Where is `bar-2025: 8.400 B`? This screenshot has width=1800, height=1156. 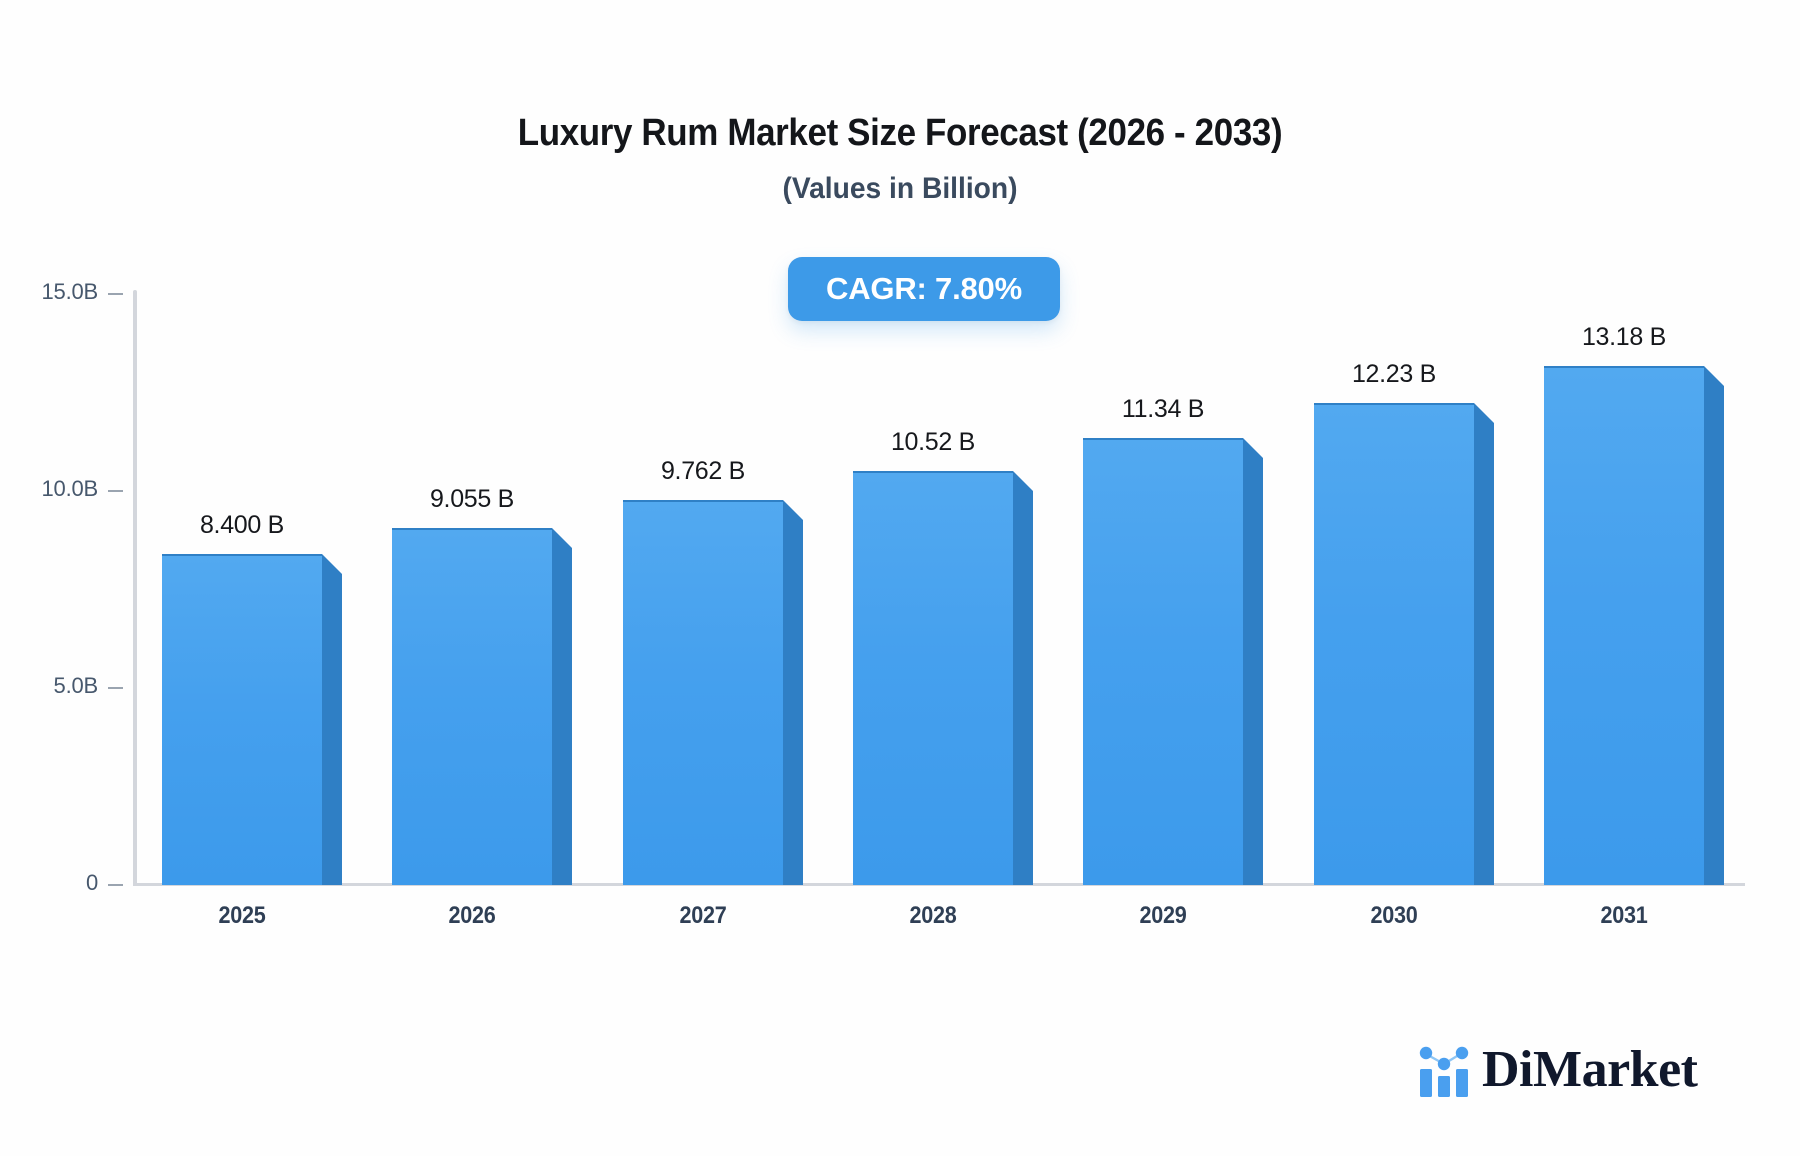 bar-2025: 8.400 B is located at coordinates (252, 698).